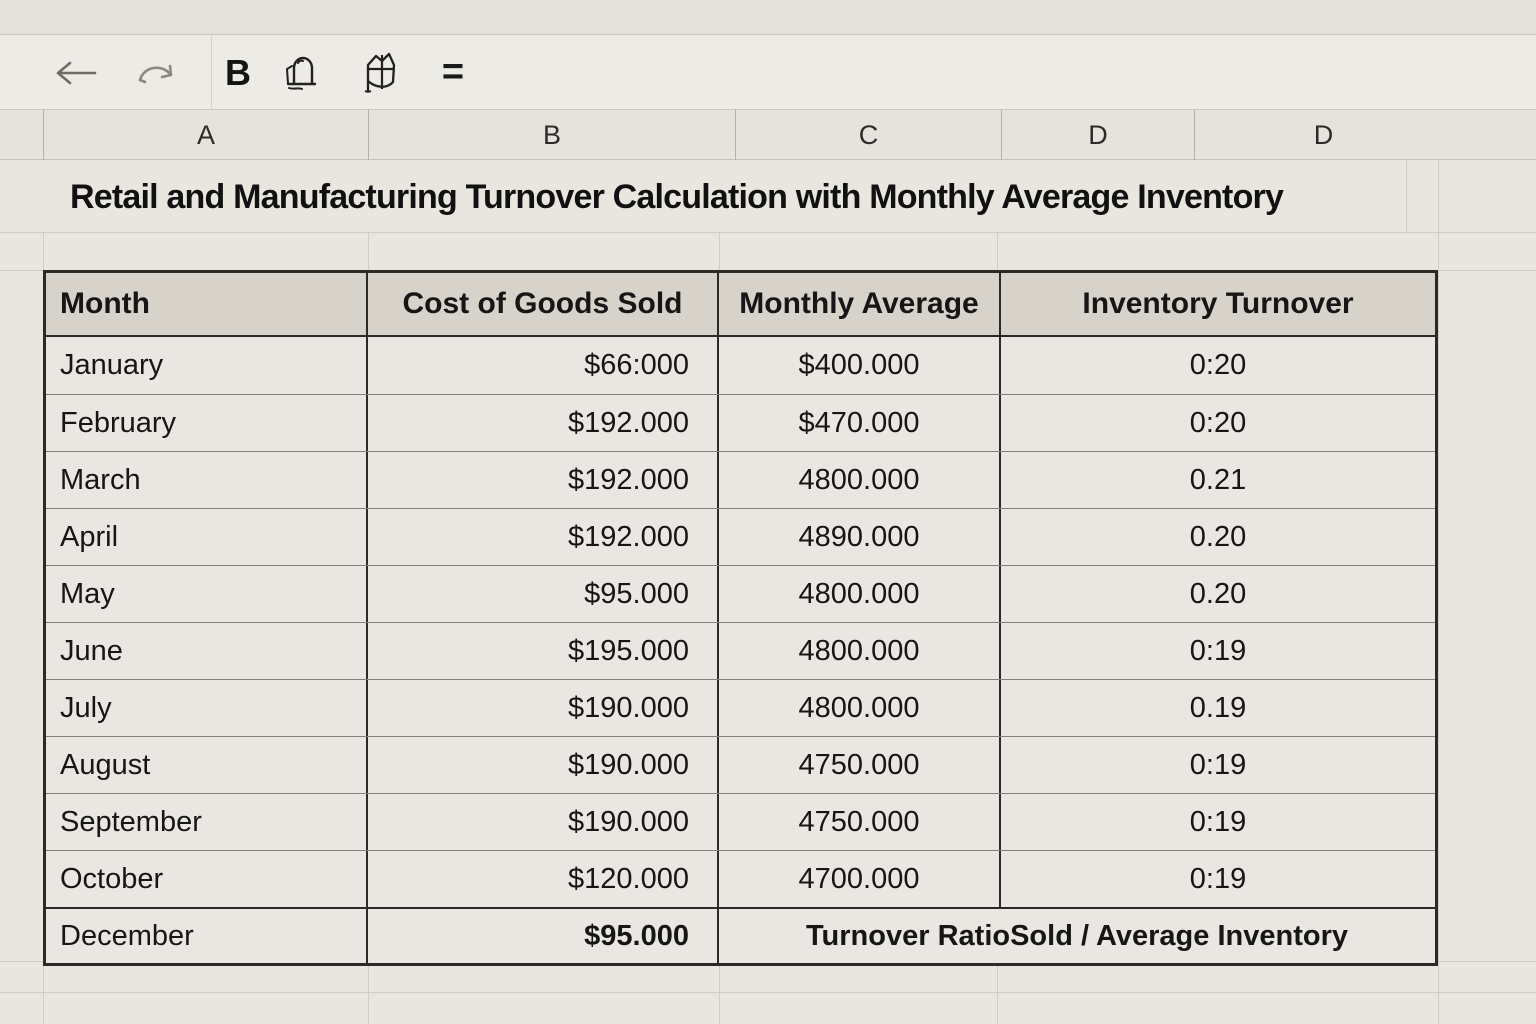 The height and width of the screenshot is (1024, 1536). What do you see at coordinates (205, 135) in the screenshot?
I see `column-header-a: A` at bounding box center [205, 135].